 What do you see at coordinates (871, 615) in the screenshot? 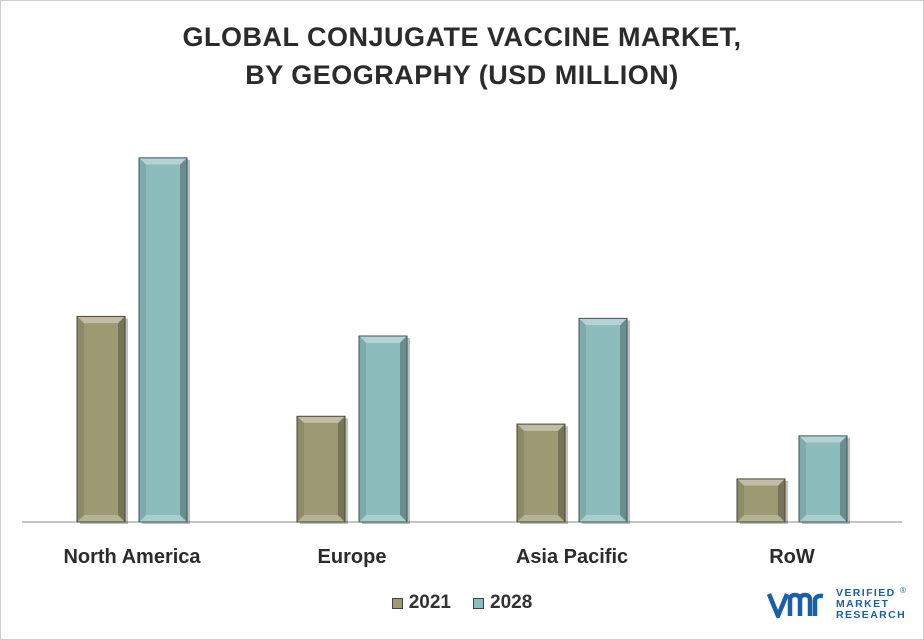
I see `logo-word-research: RESEARCH` at bounding box center [871, 615].